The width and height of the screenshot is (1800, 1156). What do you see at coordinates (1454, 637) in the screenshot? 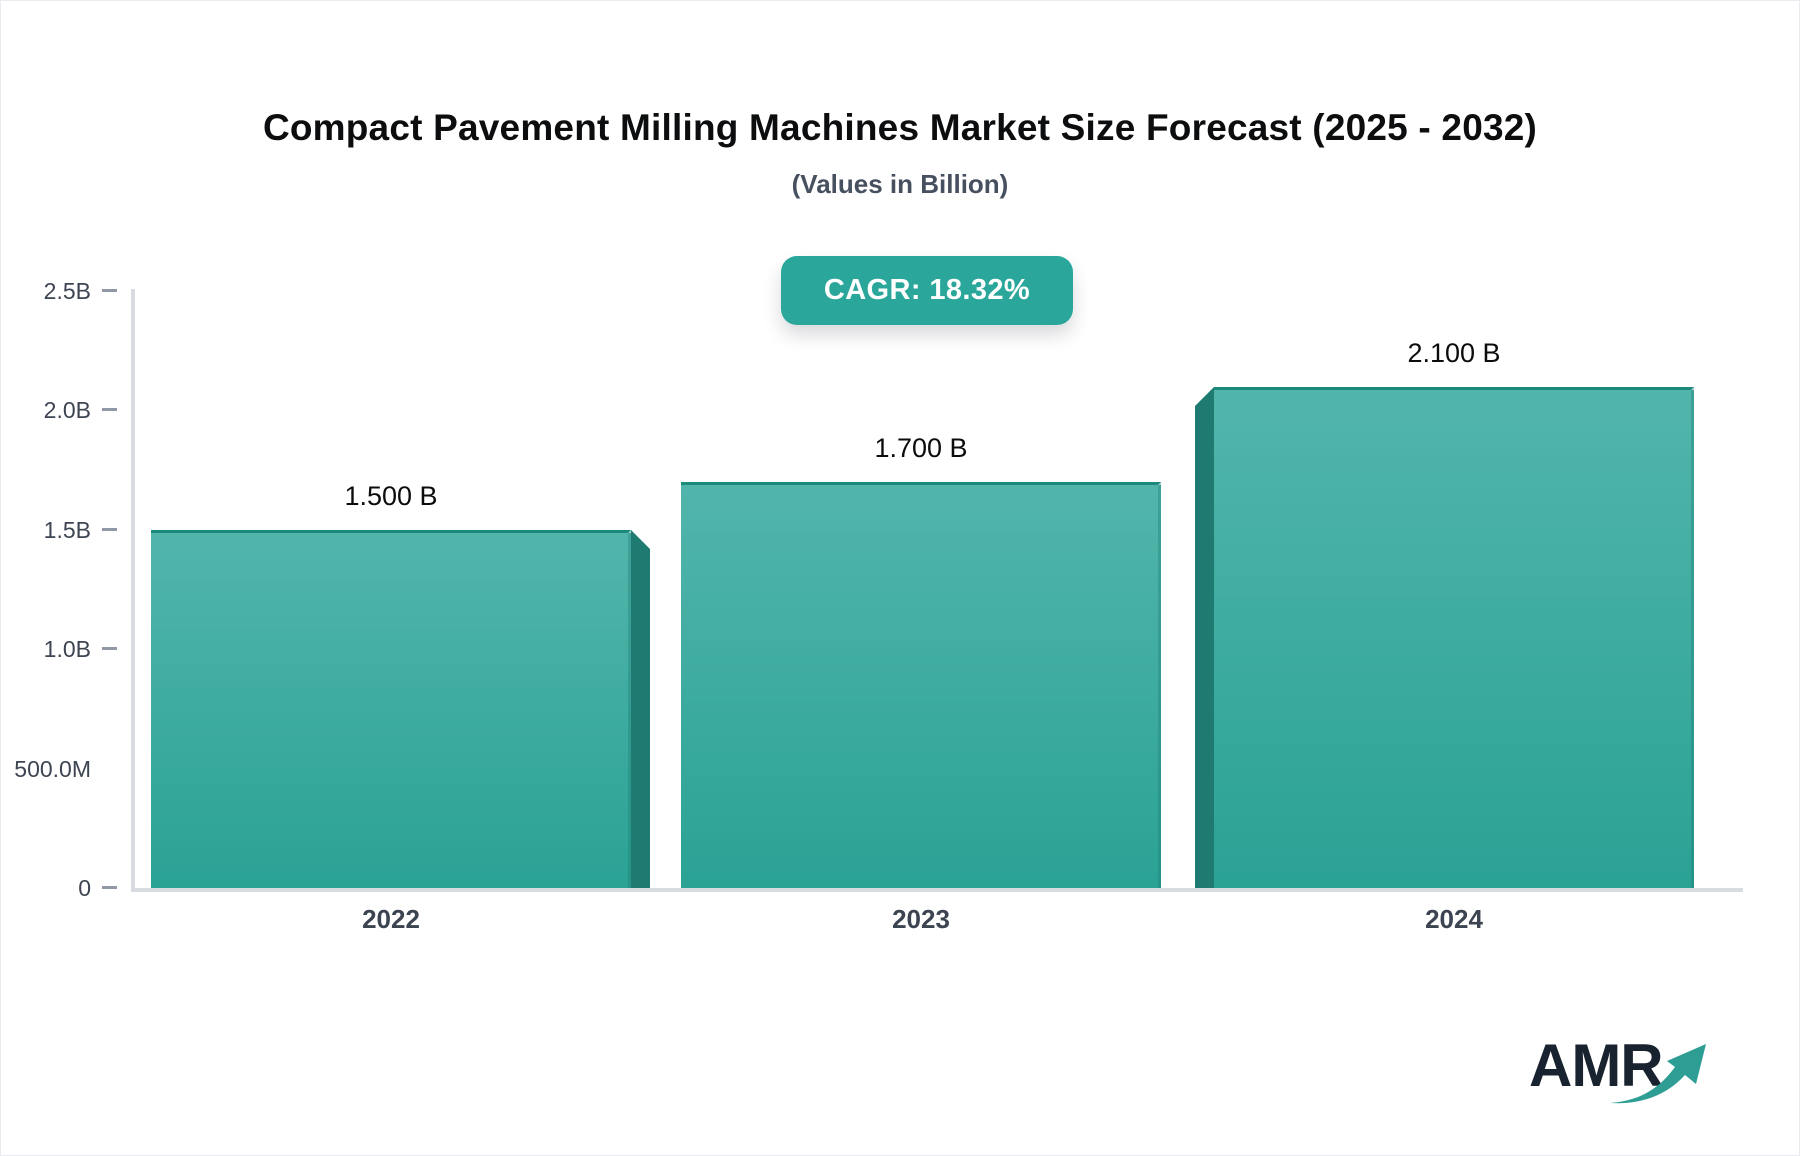
I see `bar-2024` at bounding box center [1454, 637].